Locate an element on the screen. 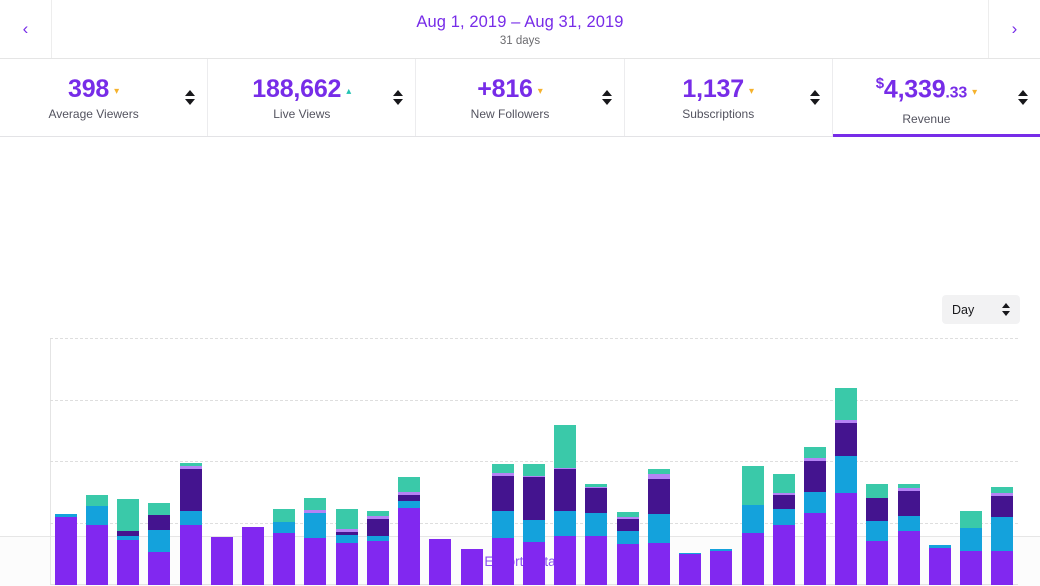  previous-period-button: ‹ is located at coordinates (26, 29).